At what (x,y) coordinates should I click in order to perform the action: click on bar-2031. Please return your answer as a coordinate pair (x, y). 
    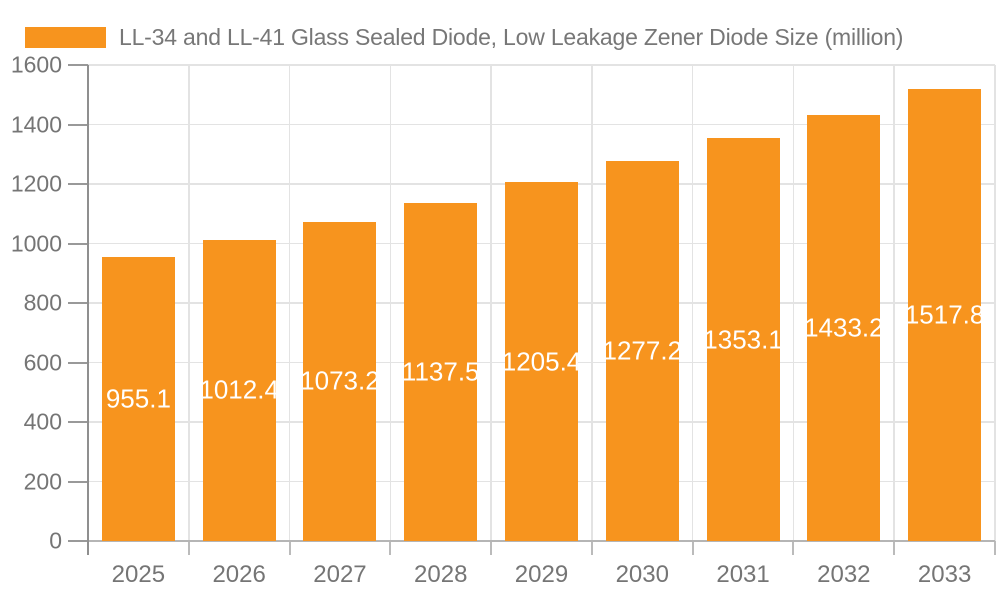
    Looking at the image, I should click on (743, 339).